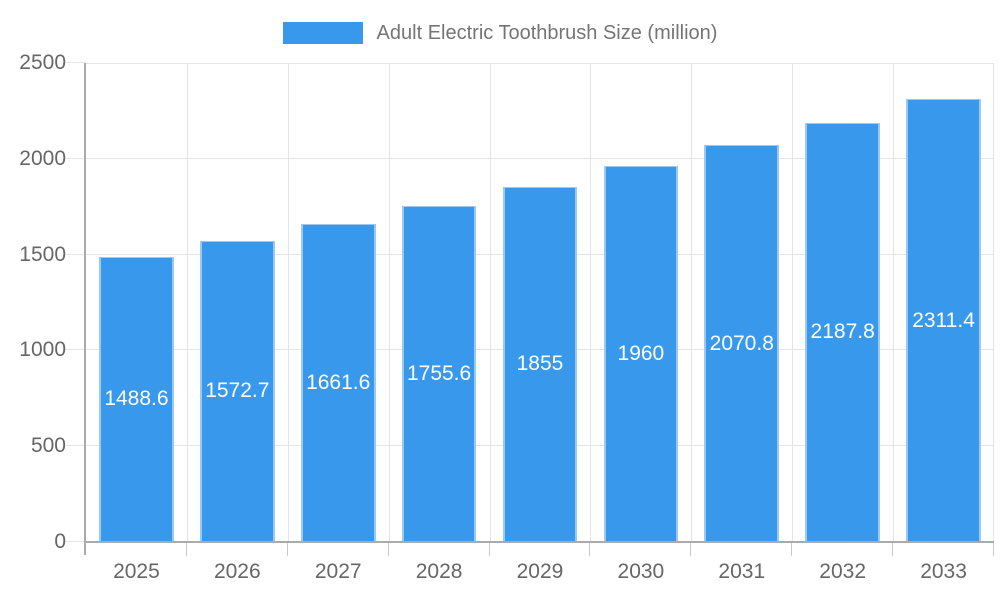 The image size is (1000, 600). What do you see at coordinates (539, 542) in the screenshot?
I see `x-axis-line` at bounding box center [539, 542].